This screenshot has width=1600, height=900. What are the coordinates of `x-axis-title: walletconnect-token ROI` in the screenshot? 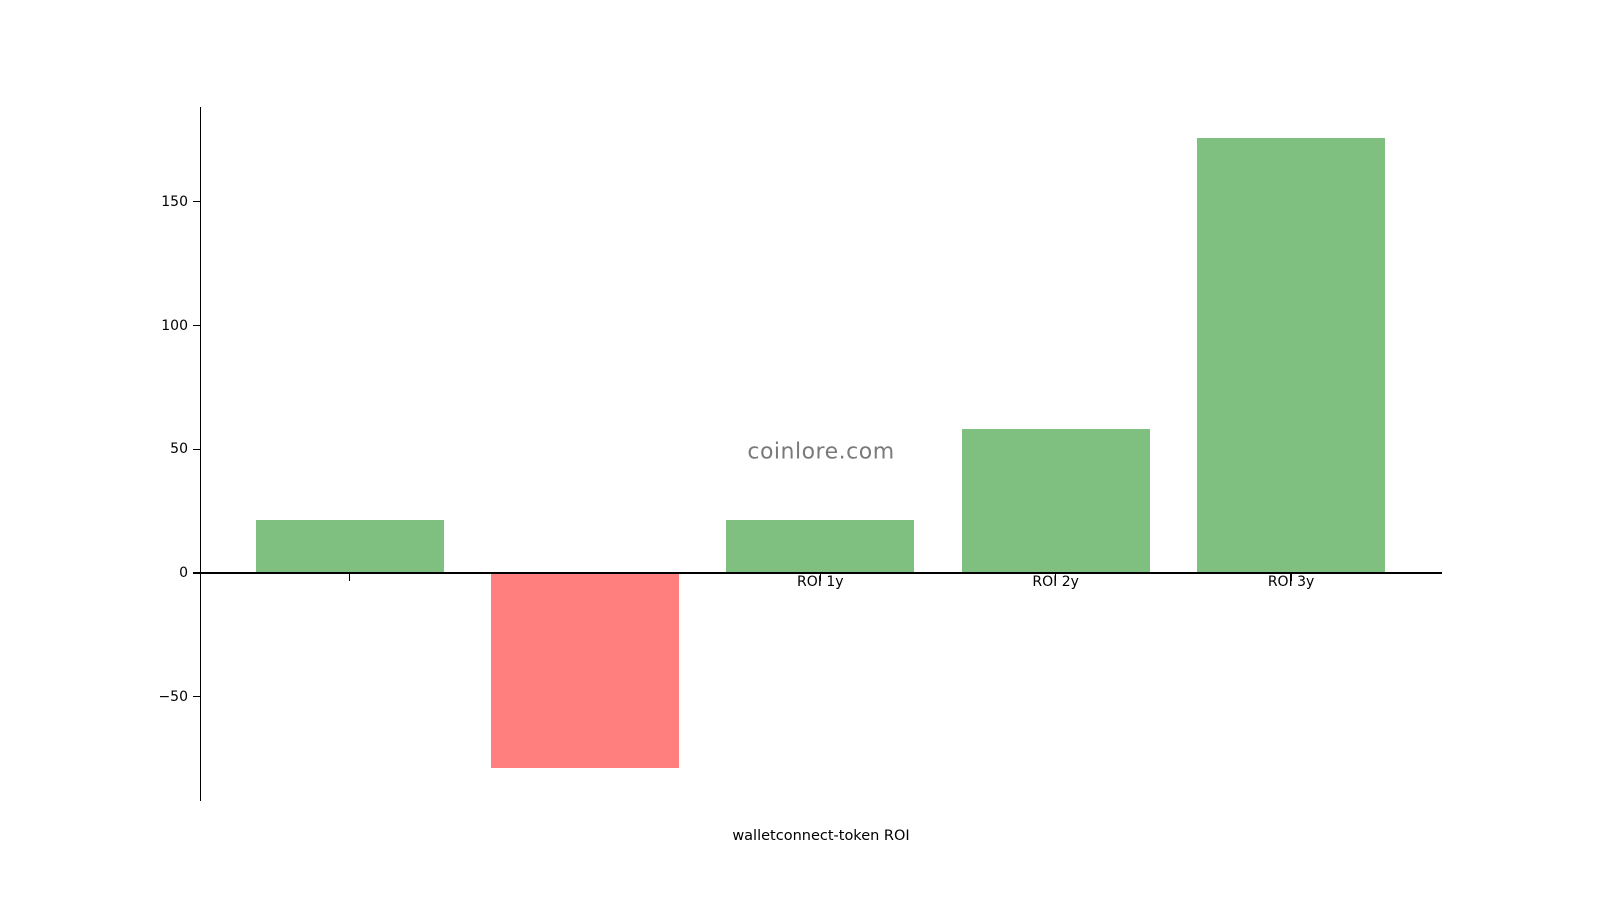 It's located at (821, 836).